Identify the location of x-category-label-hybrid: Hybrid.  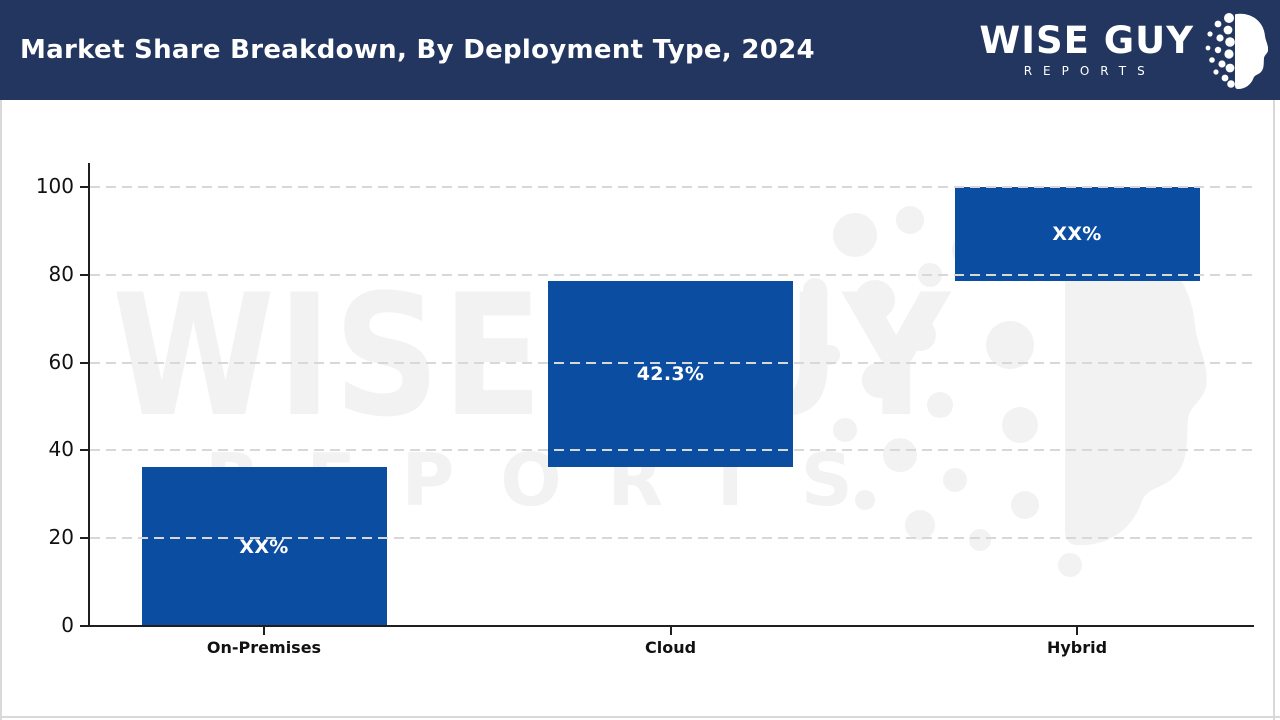
(1077, 647).